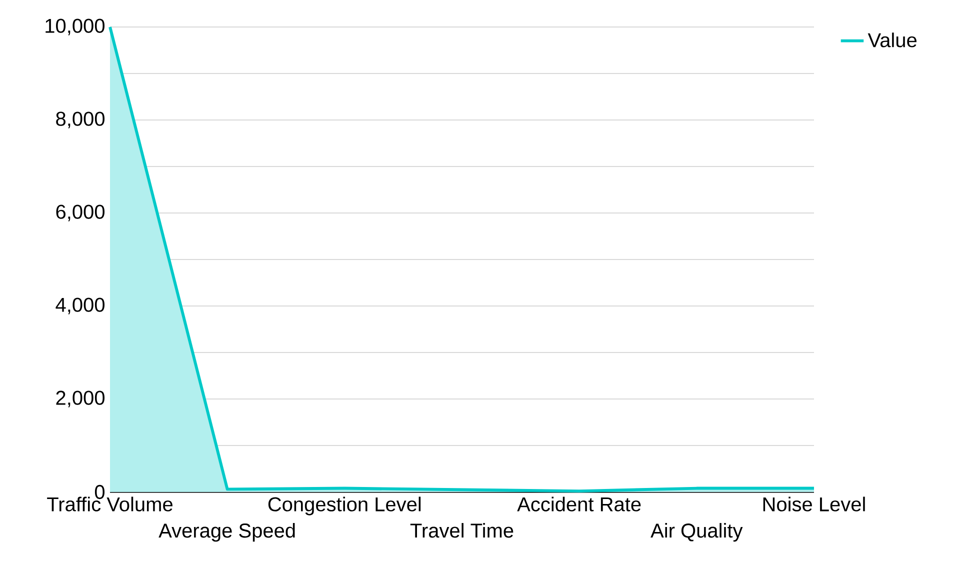 The height and width of the screenshot is (565, 962). Describe the element at coordinates (344, 506) in the screenshot. I see `x-tick-label: Congestion Level` at that location.